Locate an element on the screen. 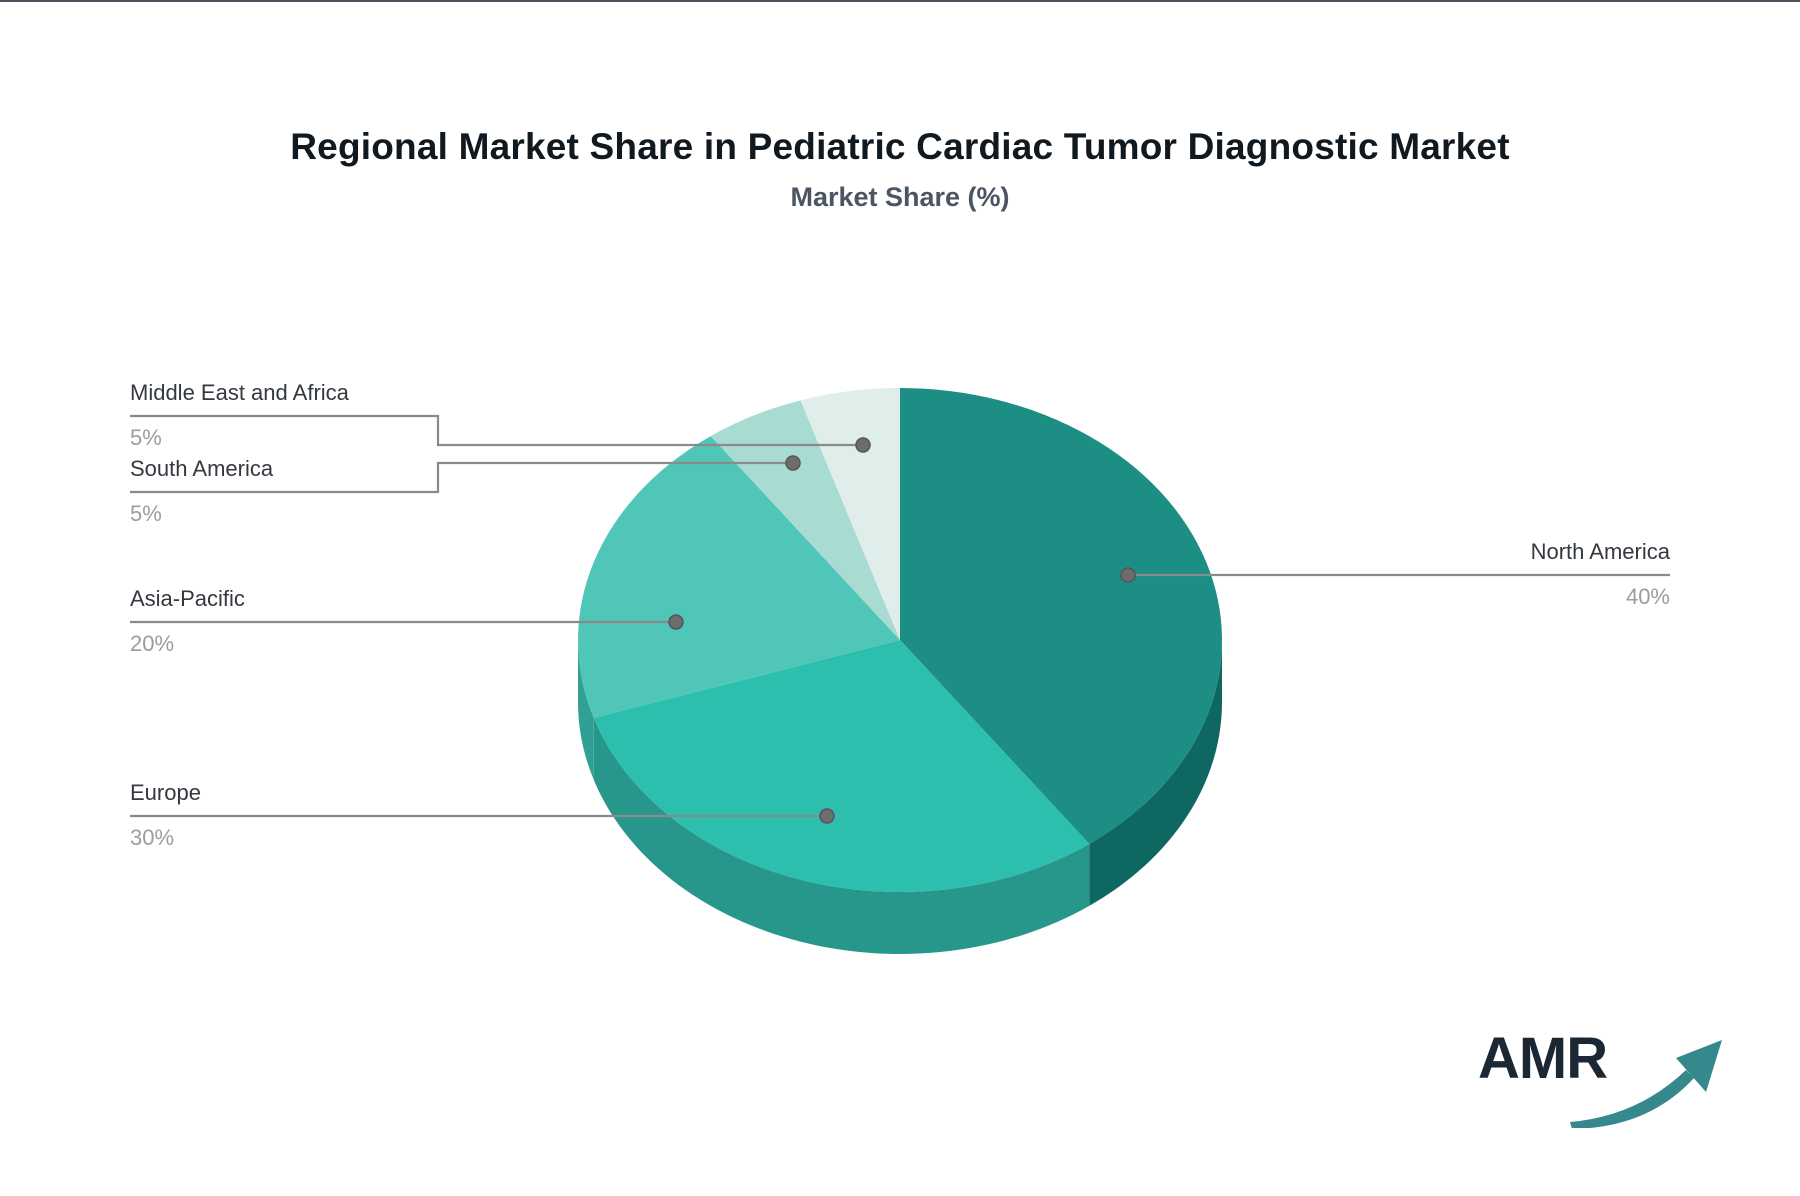 This screenshot has height=1196, width=1800. pie-slice-side-asia-pacific is located at coordinates (586, 710).